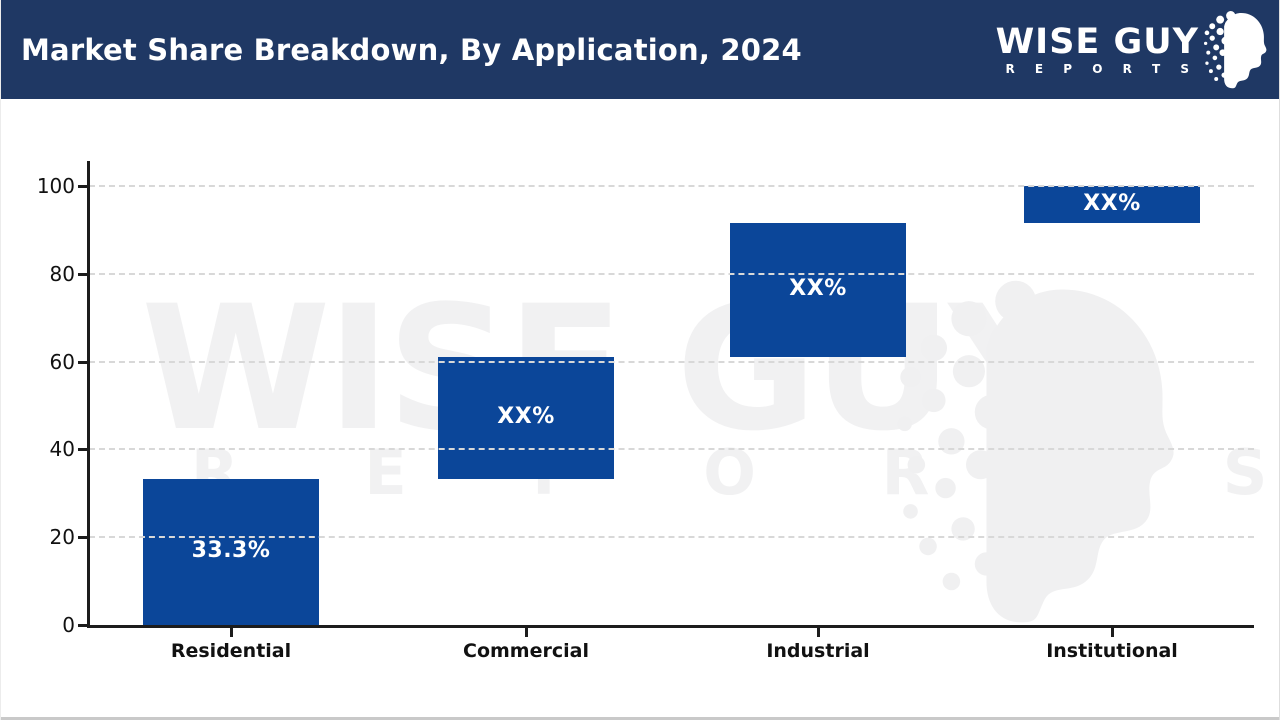  I want to click on bar-value-label-commercial: XX%, so click(526, 416).